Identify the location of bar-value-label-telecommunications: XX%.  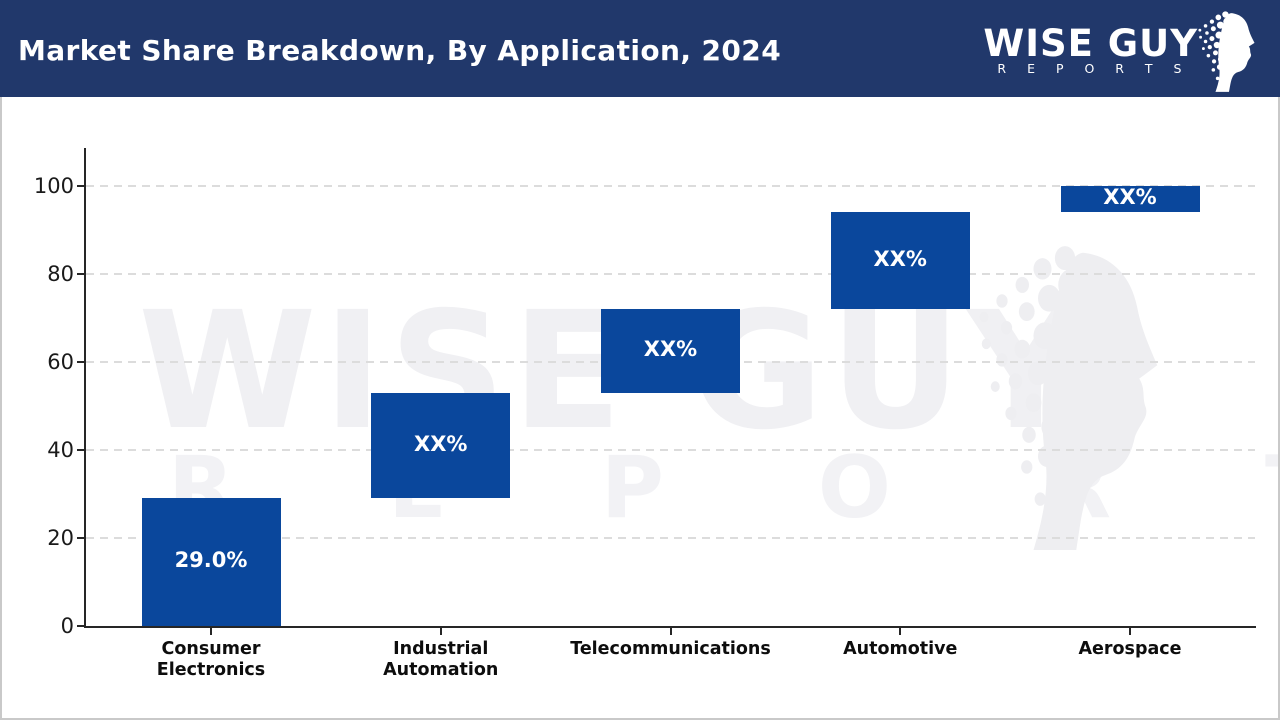
(670, 349).